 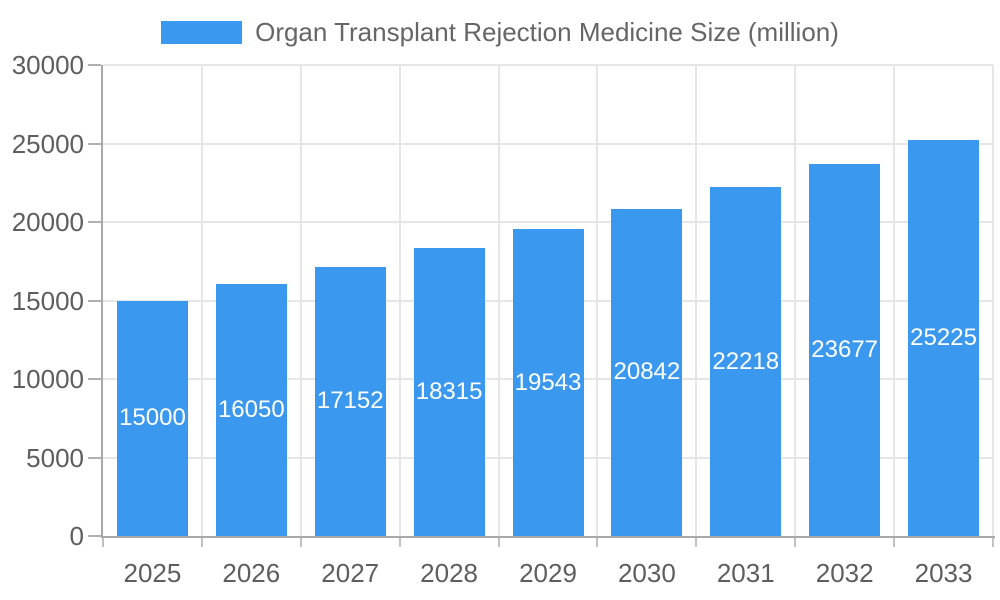 I want to click on x-axis-label: 2032, so click(x=844, y=573).